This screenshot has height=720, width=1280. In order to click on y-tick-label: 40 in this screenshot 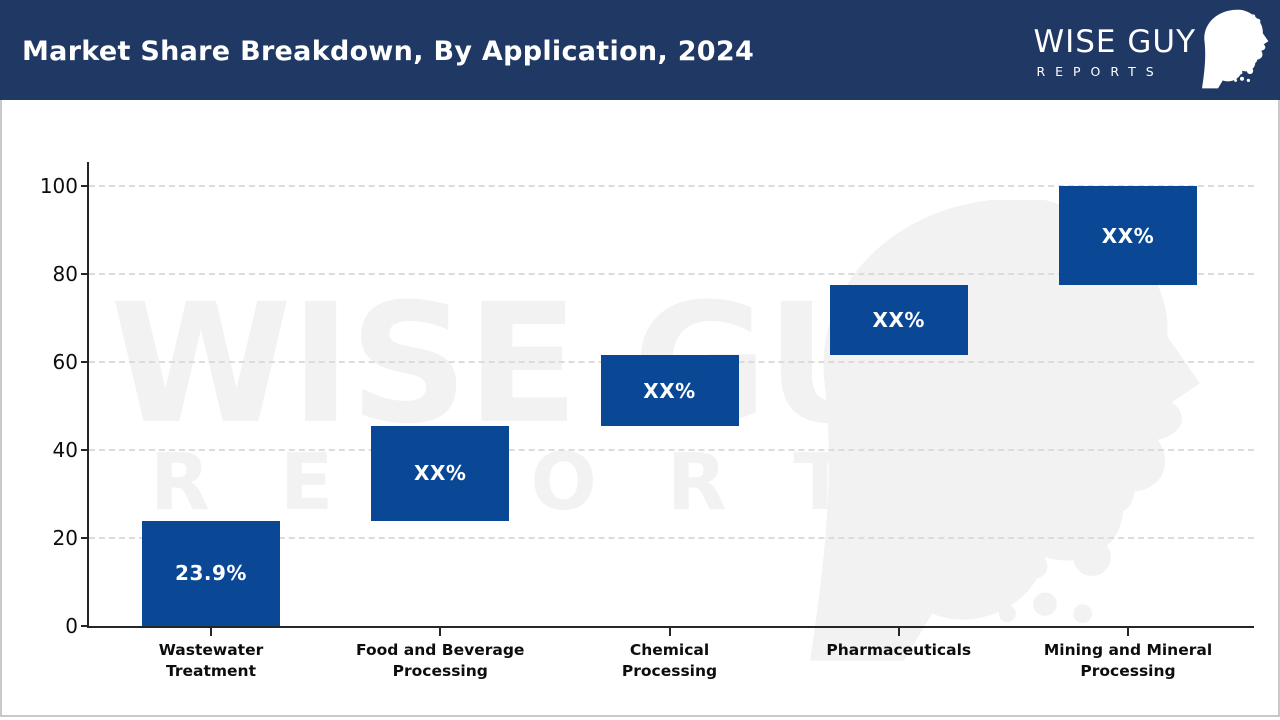, I will do `click(65, 450)`.